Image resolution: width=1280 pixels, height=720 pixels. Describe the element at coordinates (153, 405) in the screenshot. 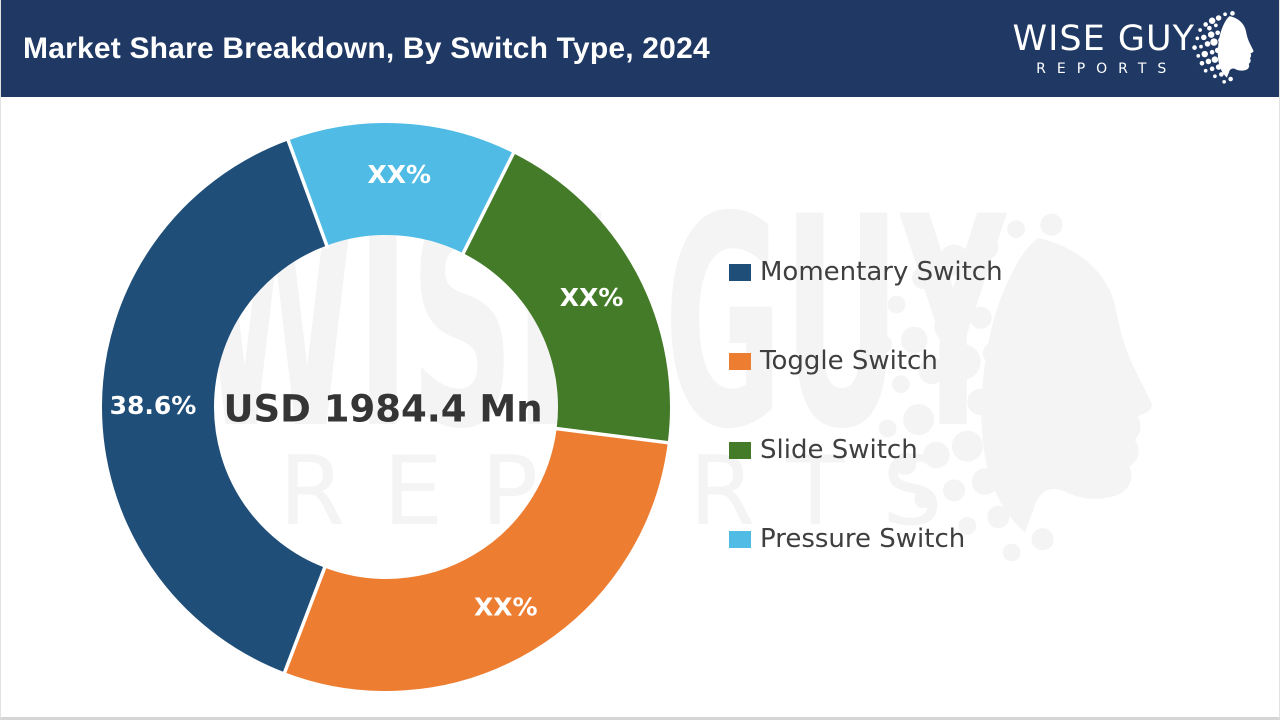

I see `segment-value-label-momentary-switch: 38.6%` at that location.